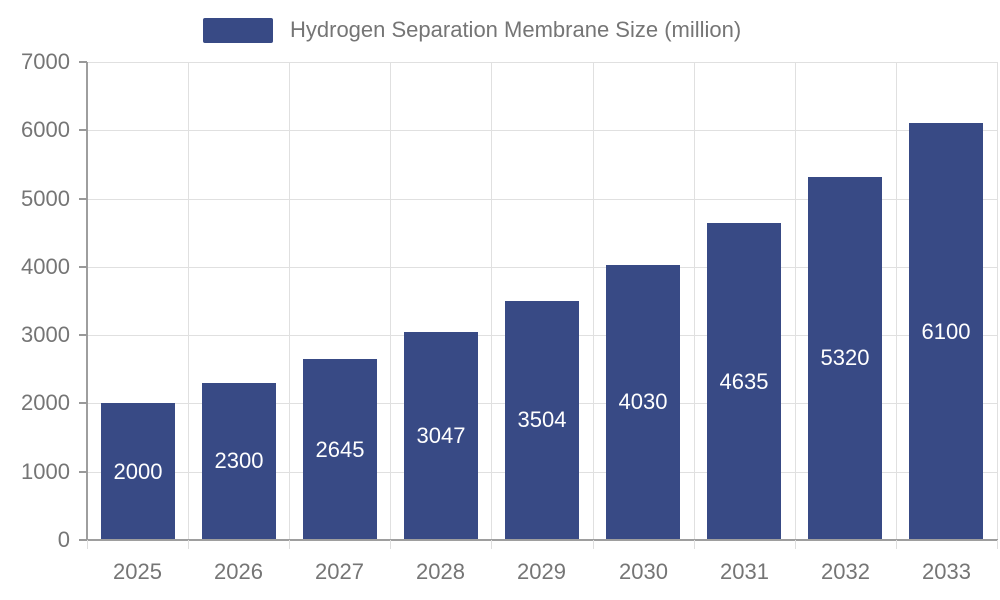  Describe the element at coordinates (63, 539) in the screenshot. I see `y-tick-label: 0` at that location.